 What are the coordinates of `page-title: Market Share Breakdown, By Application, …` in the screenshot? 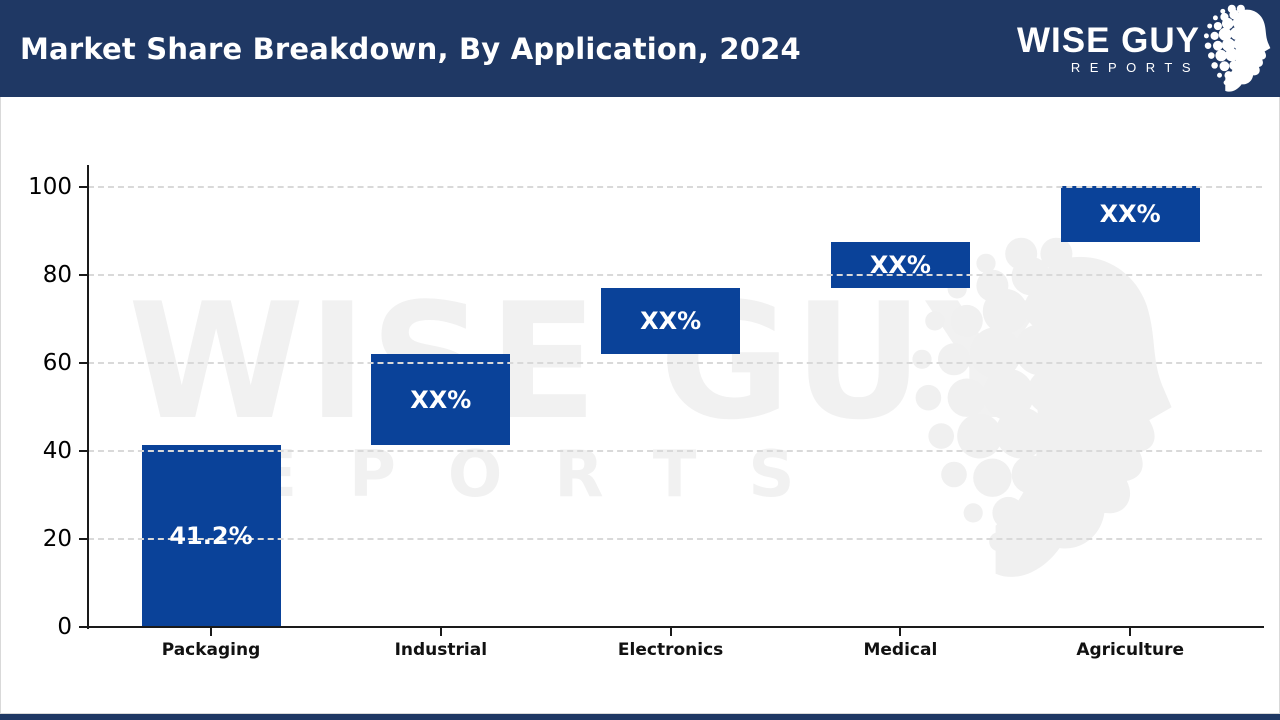 It's located at (410, 48).